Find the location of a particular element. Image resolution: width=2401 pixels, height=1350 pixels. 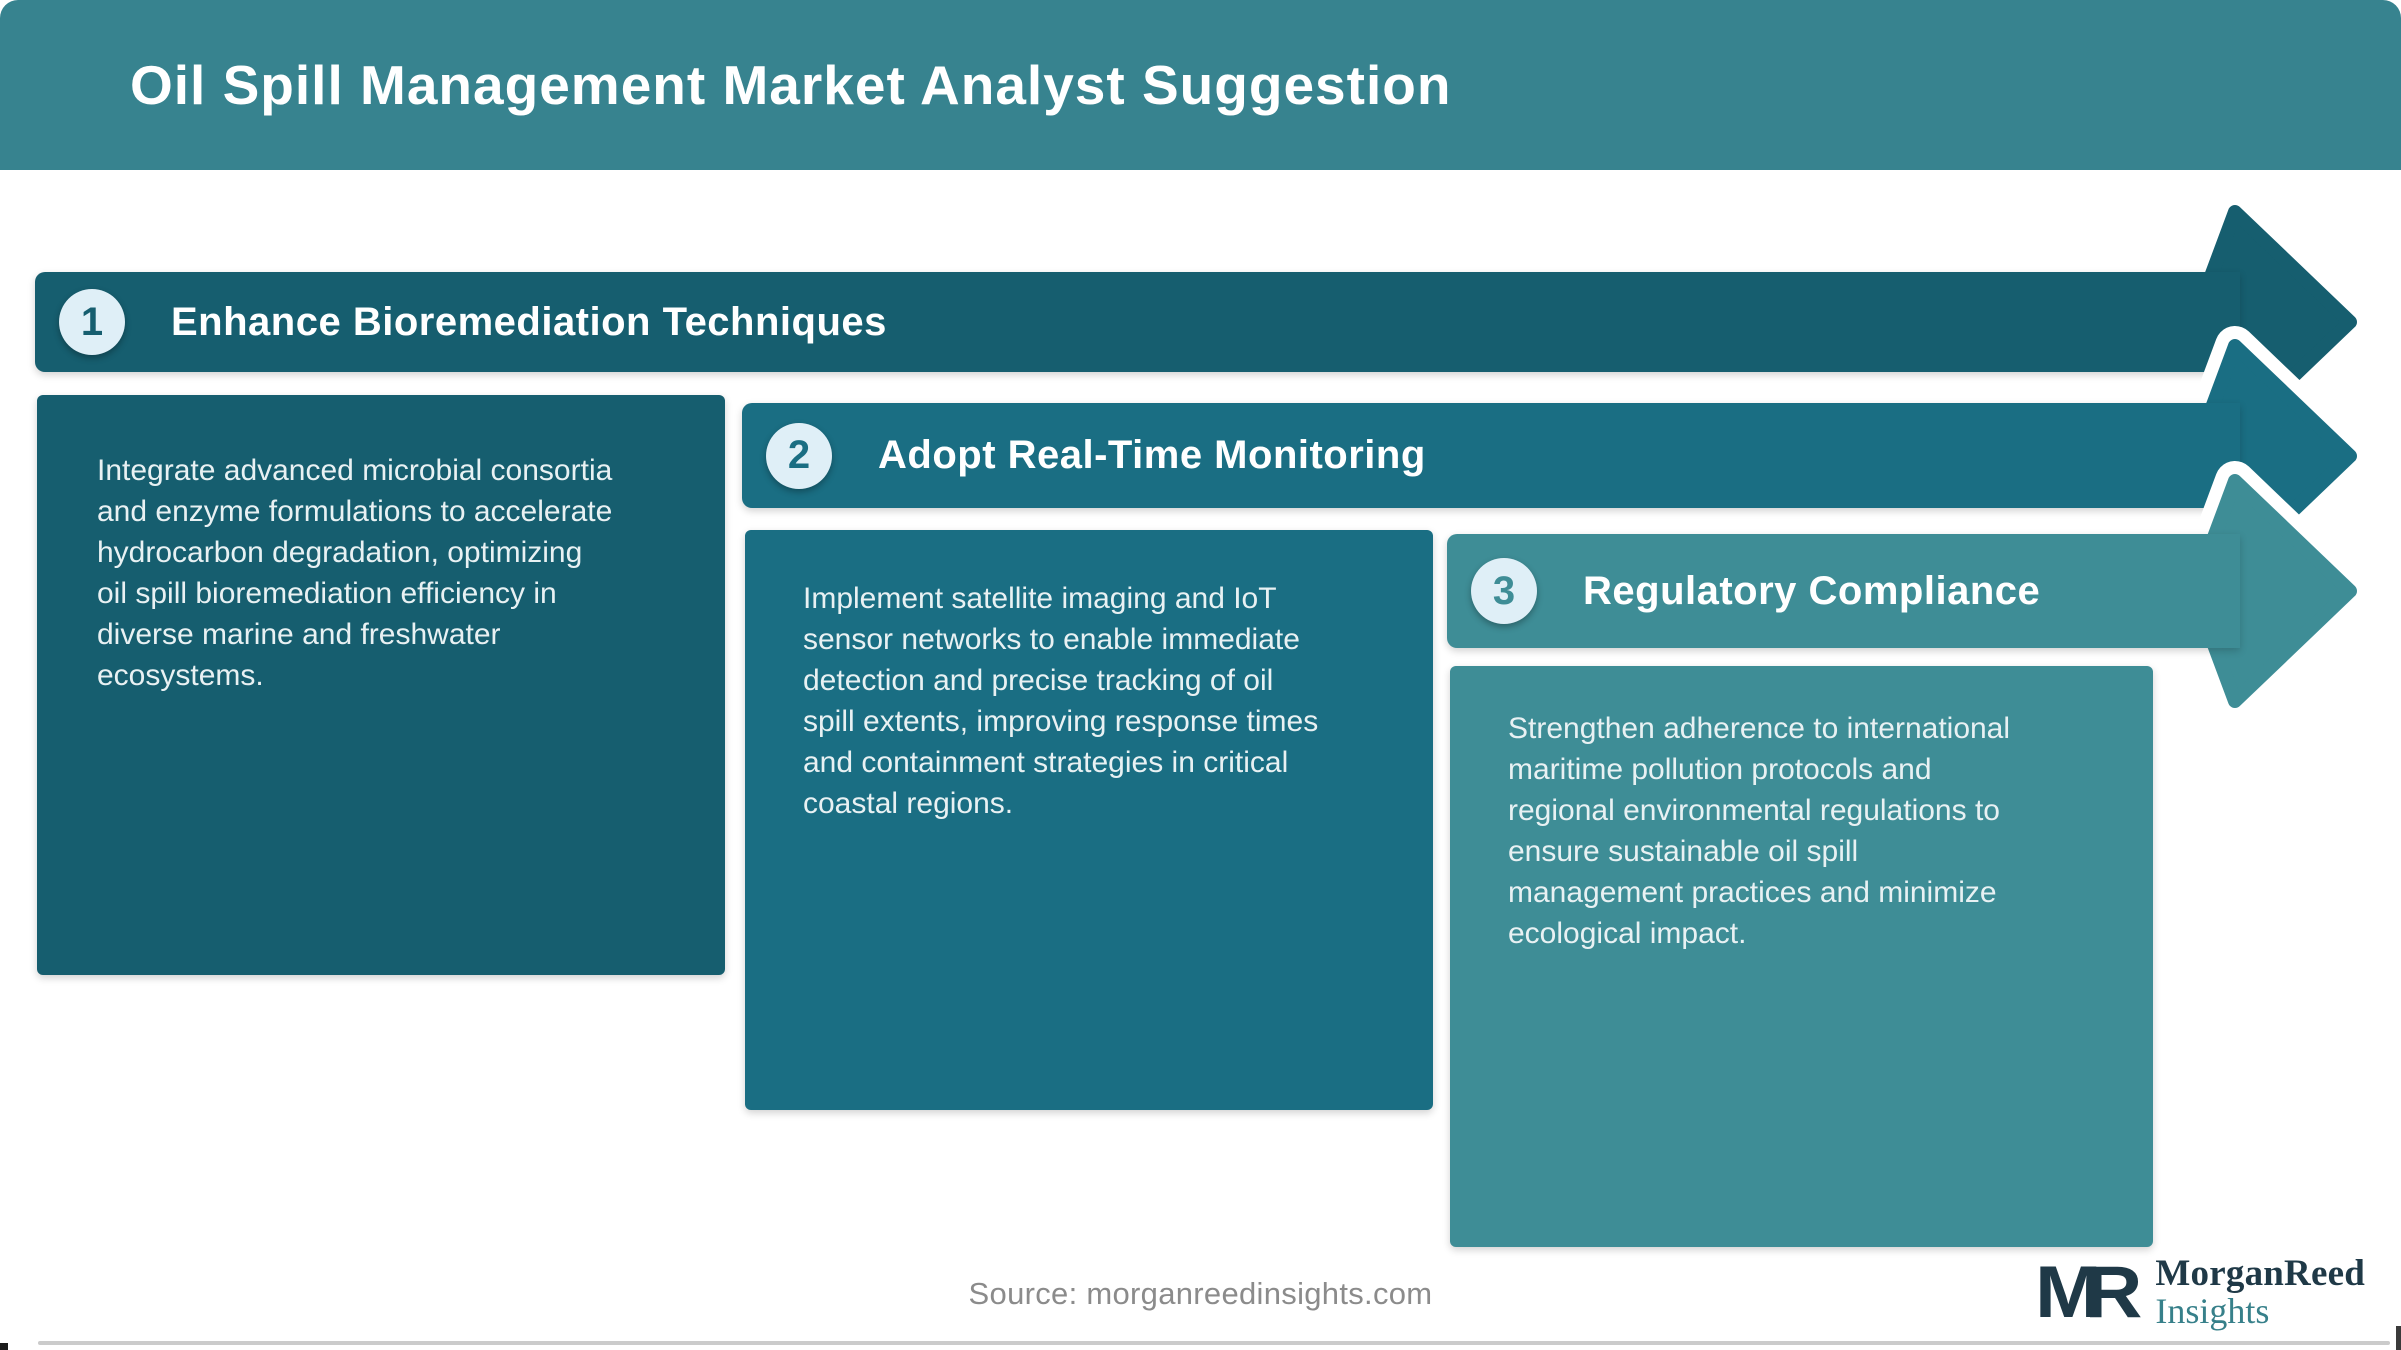

step-2-banner: 2 Adopt Real-Time Monitoring is located at coordinates (1491, 455).